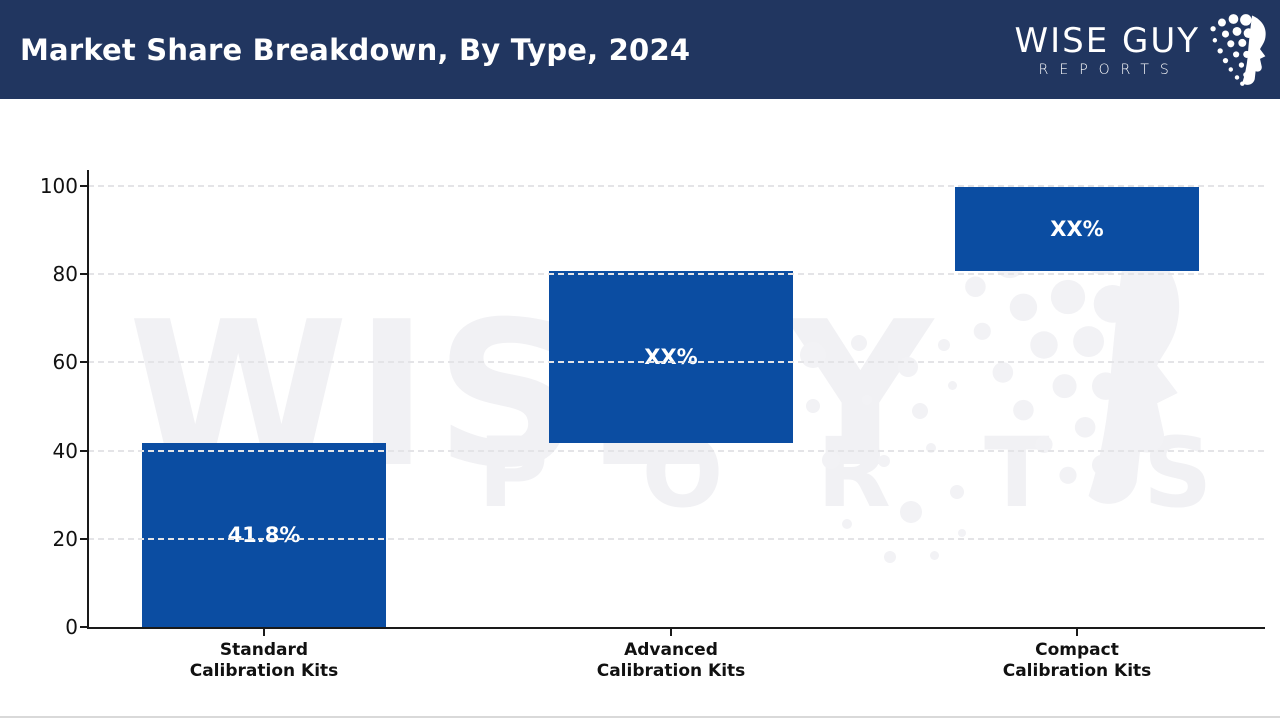 The height and width of the screenshot is (720, 1280). I want to click on logo-subtitle: REPORTS, so click(1109, 70).